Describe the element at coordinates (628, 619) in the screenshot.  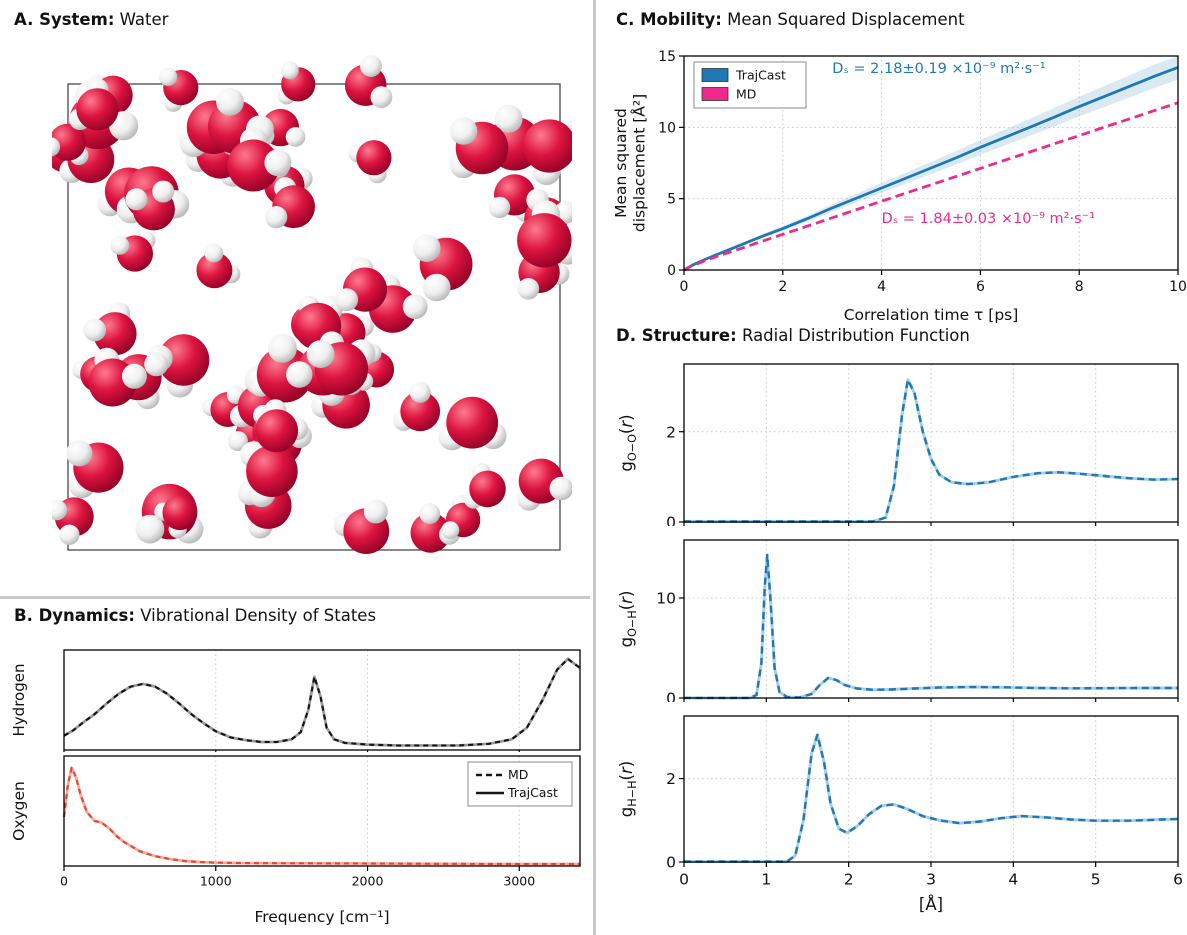
I see `svg-text: gO−H(r)` at that location.